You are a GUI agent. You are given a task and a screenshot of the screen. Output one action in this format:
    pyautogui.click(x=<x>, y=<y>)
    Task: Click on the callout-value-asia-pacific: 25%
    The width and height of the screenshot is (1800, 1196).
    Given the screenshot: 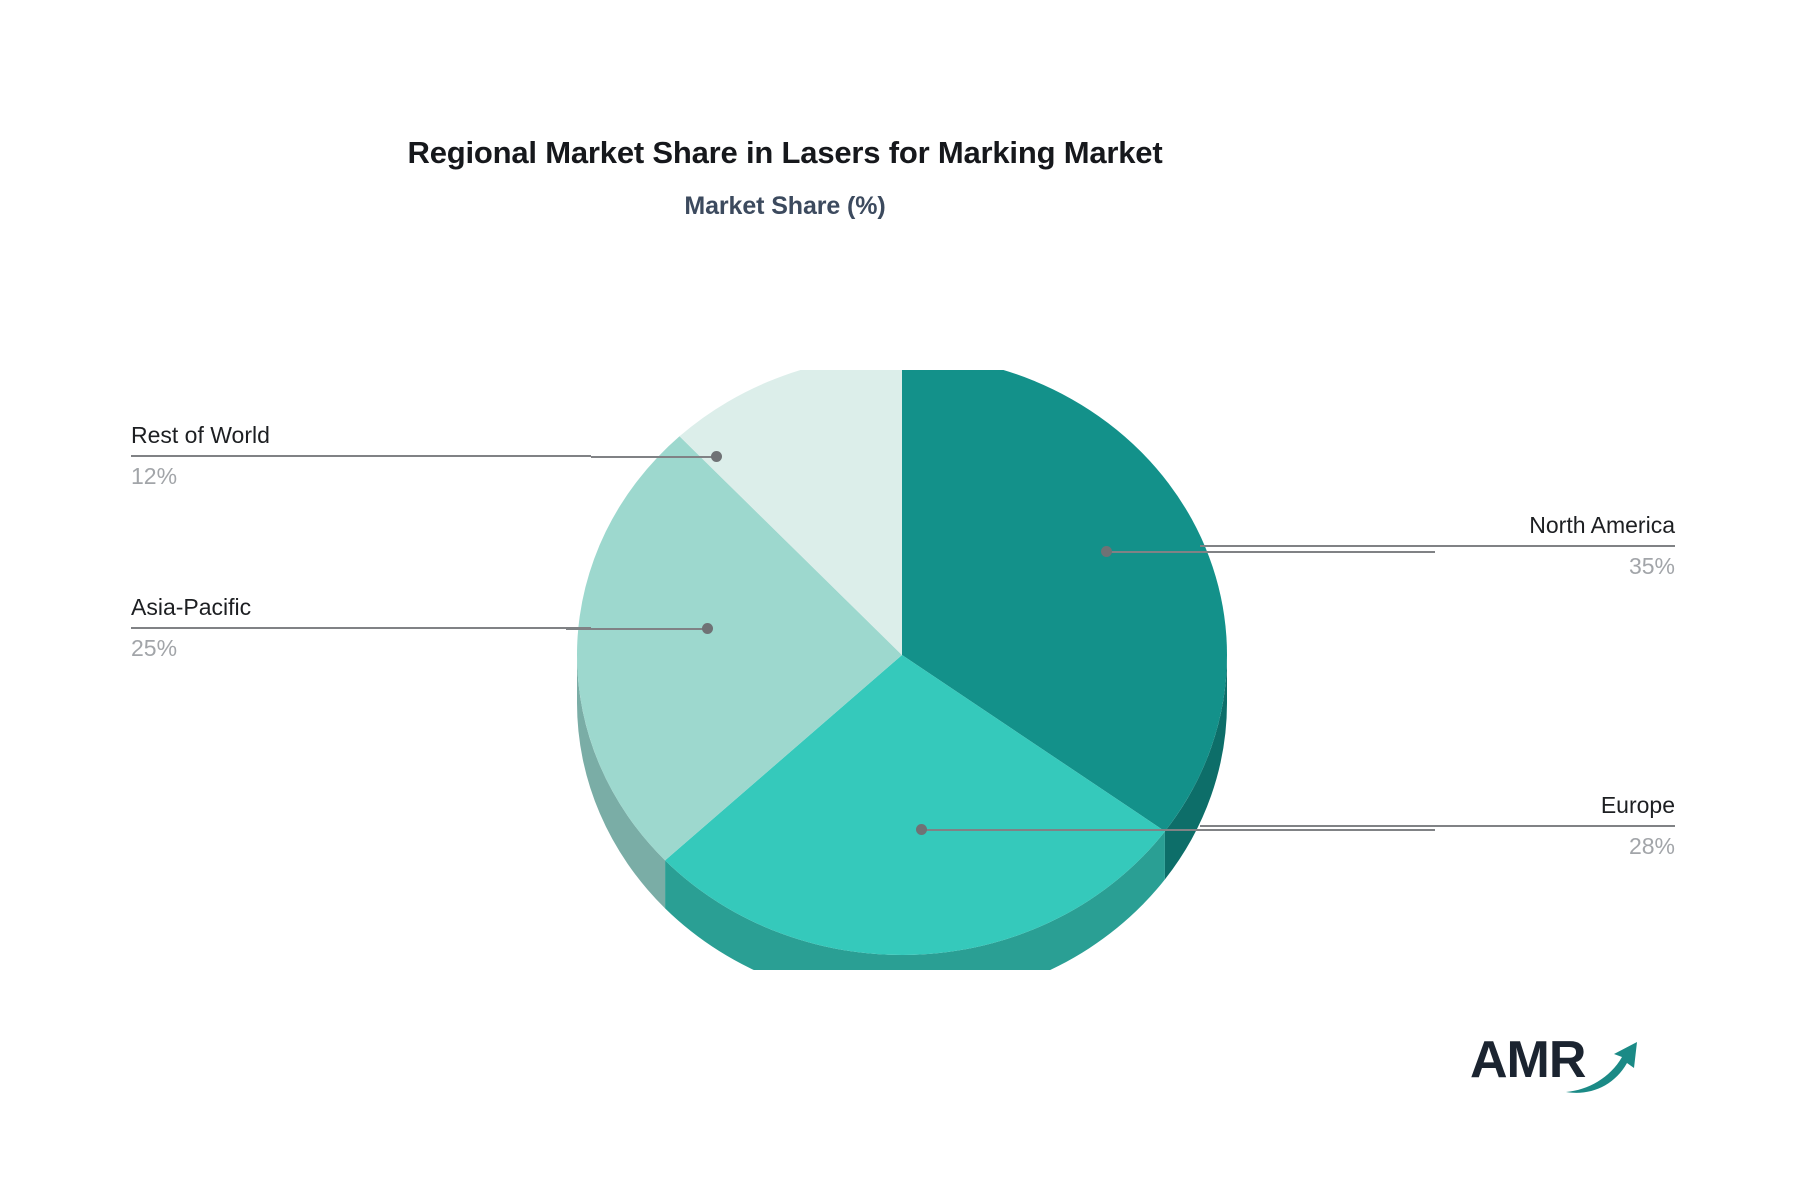 What is the action you would take?
    pyautogui.click(x=154, y=648)
    